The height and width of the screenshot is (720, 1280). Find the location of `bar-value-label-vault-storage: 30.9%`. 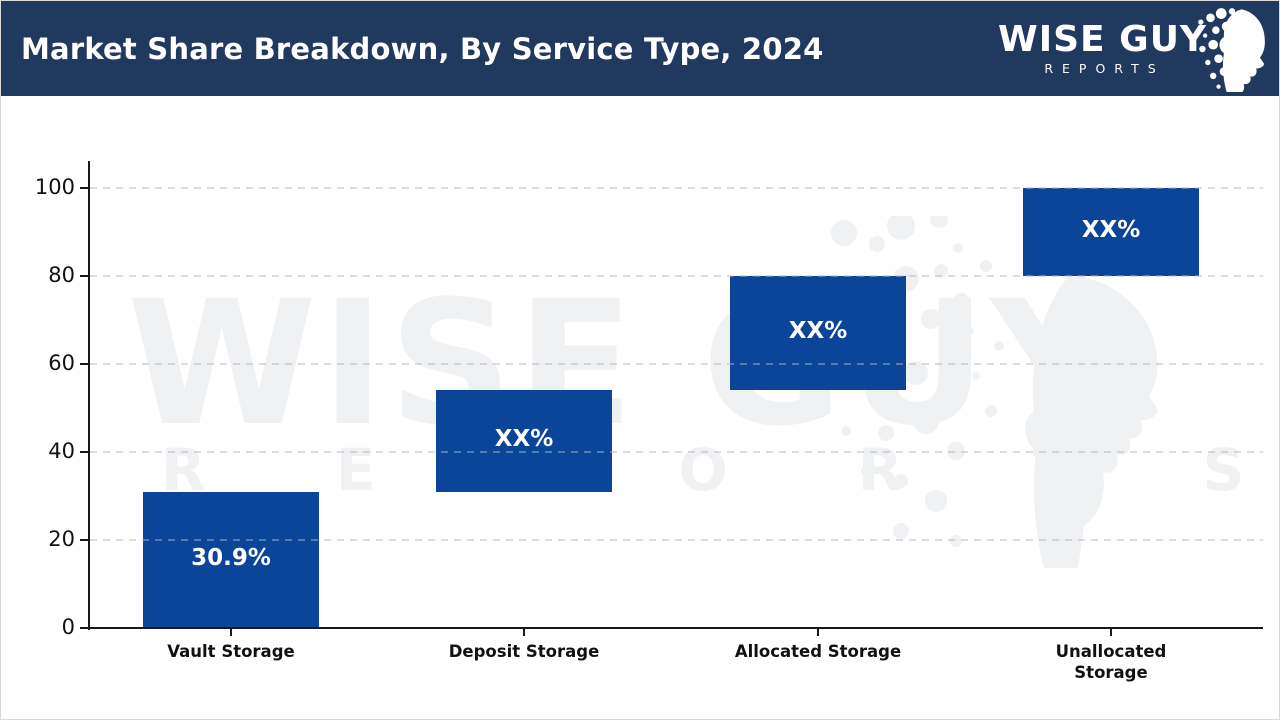

bar-value-label-vault-storage: 30.9% is located at coordinates (231, 558).